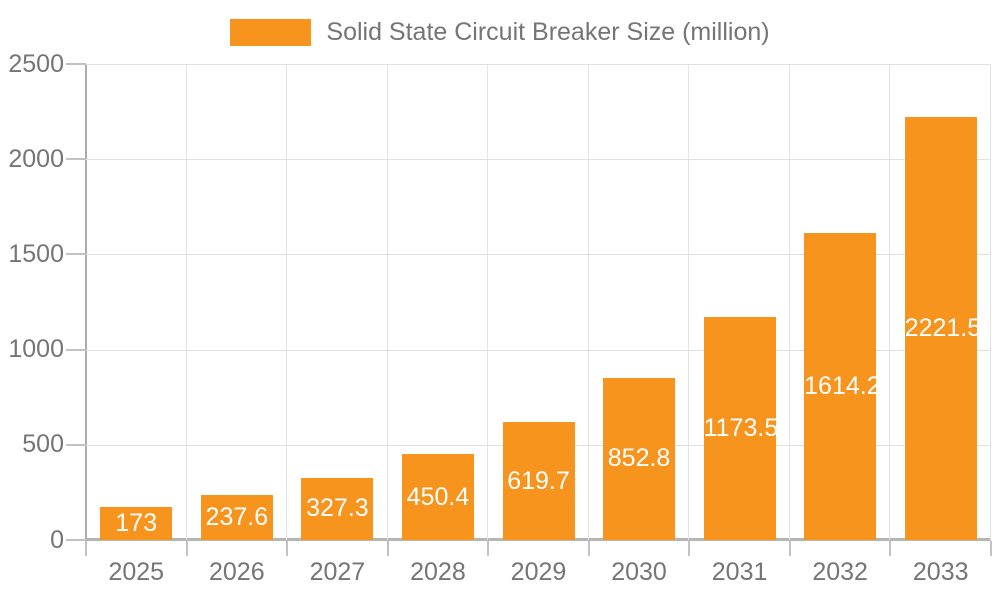 Image resolution: width=1000 pixels, height=600 pixels. Describe the element at coordinates (57, 539) in the screenshot. I see `y-tick-label: 0` at that location.